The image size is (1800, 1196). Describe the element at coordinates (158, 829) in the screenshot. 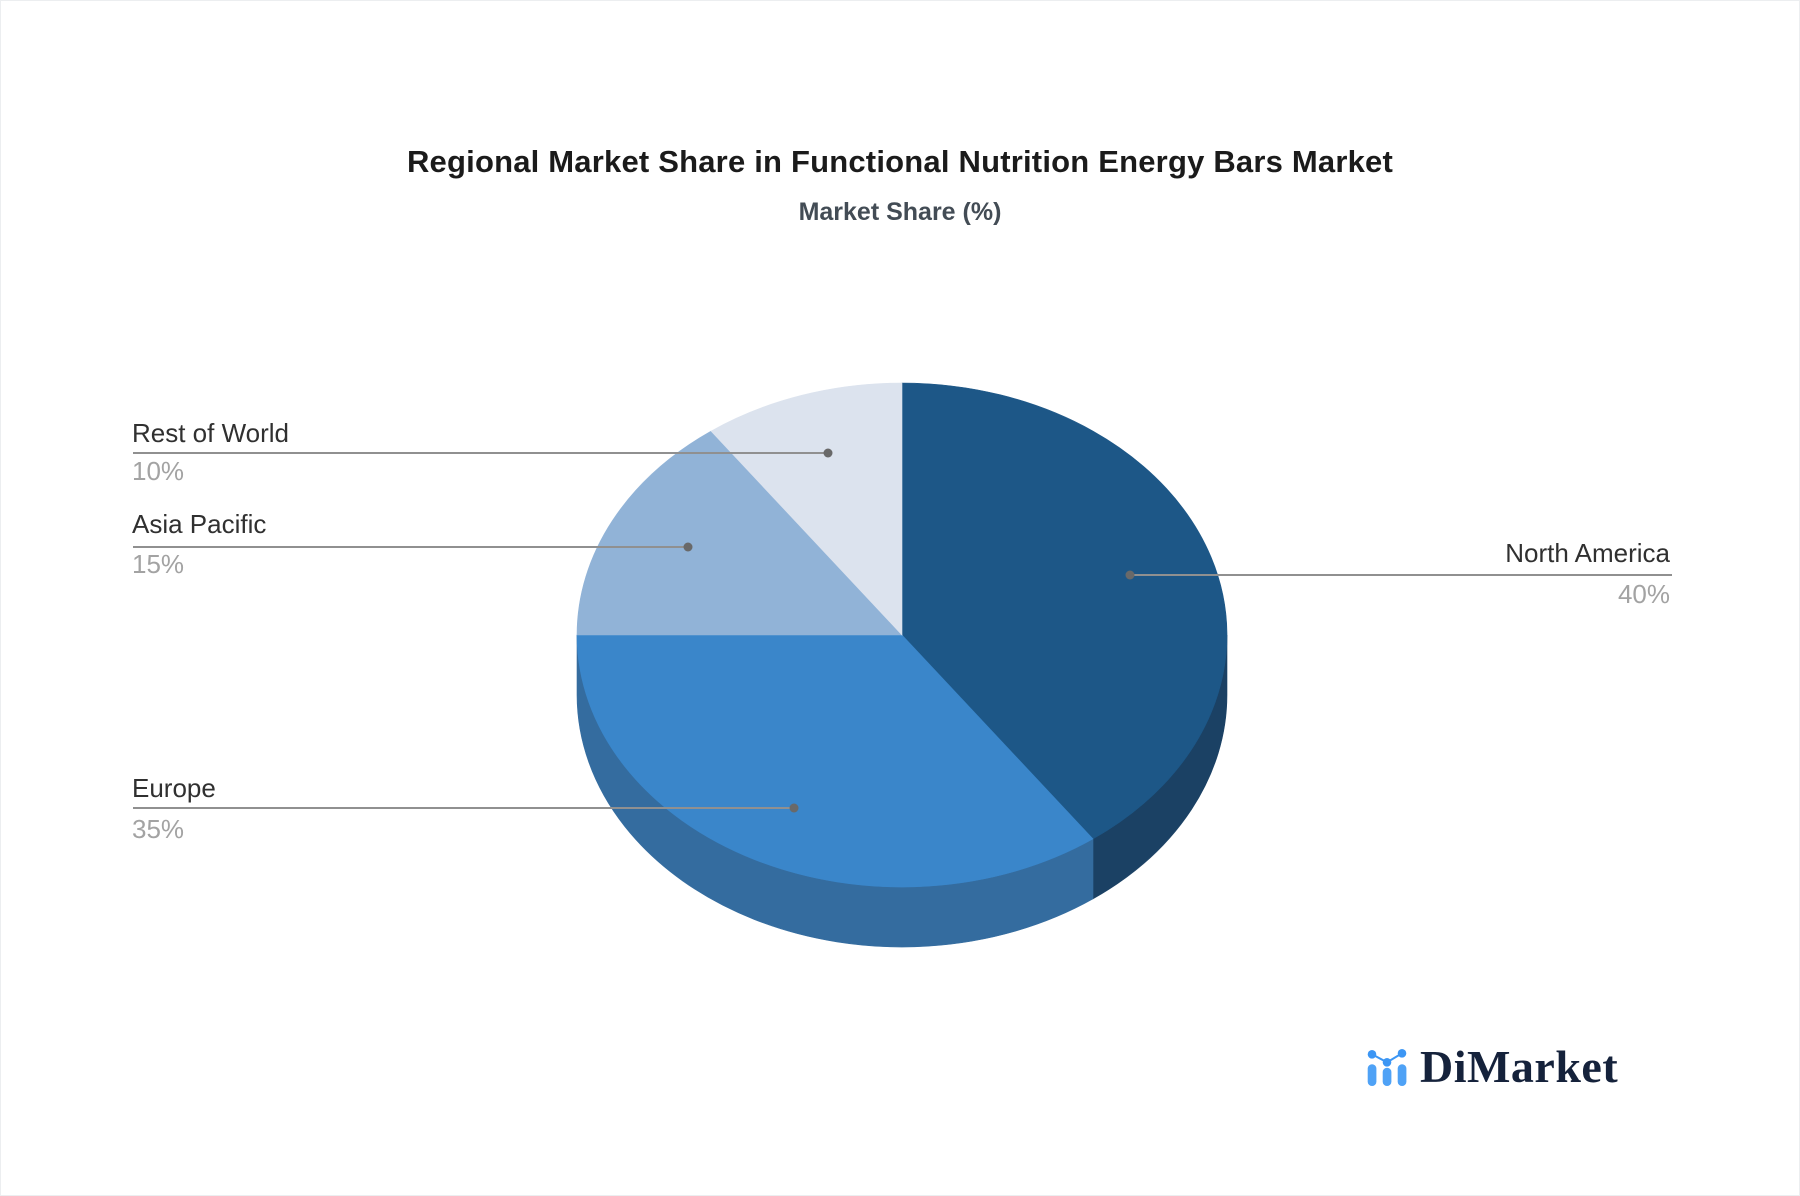

I see `slice-value-europe: 35%` at that location.